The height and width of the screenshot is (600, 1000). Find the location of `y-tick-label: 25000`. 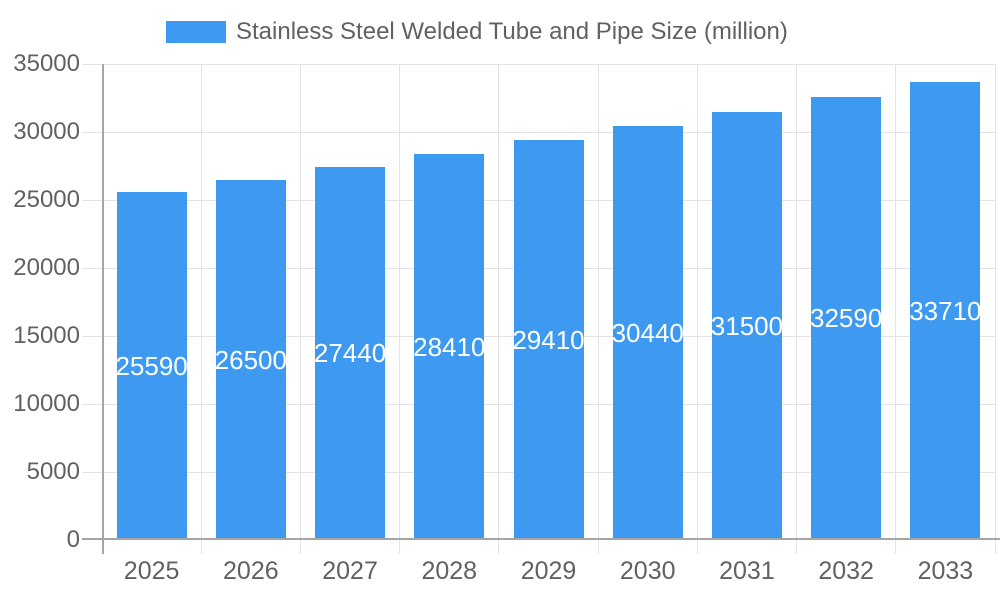

y-tick-label: 25000 is located at coordinates (46, 199).